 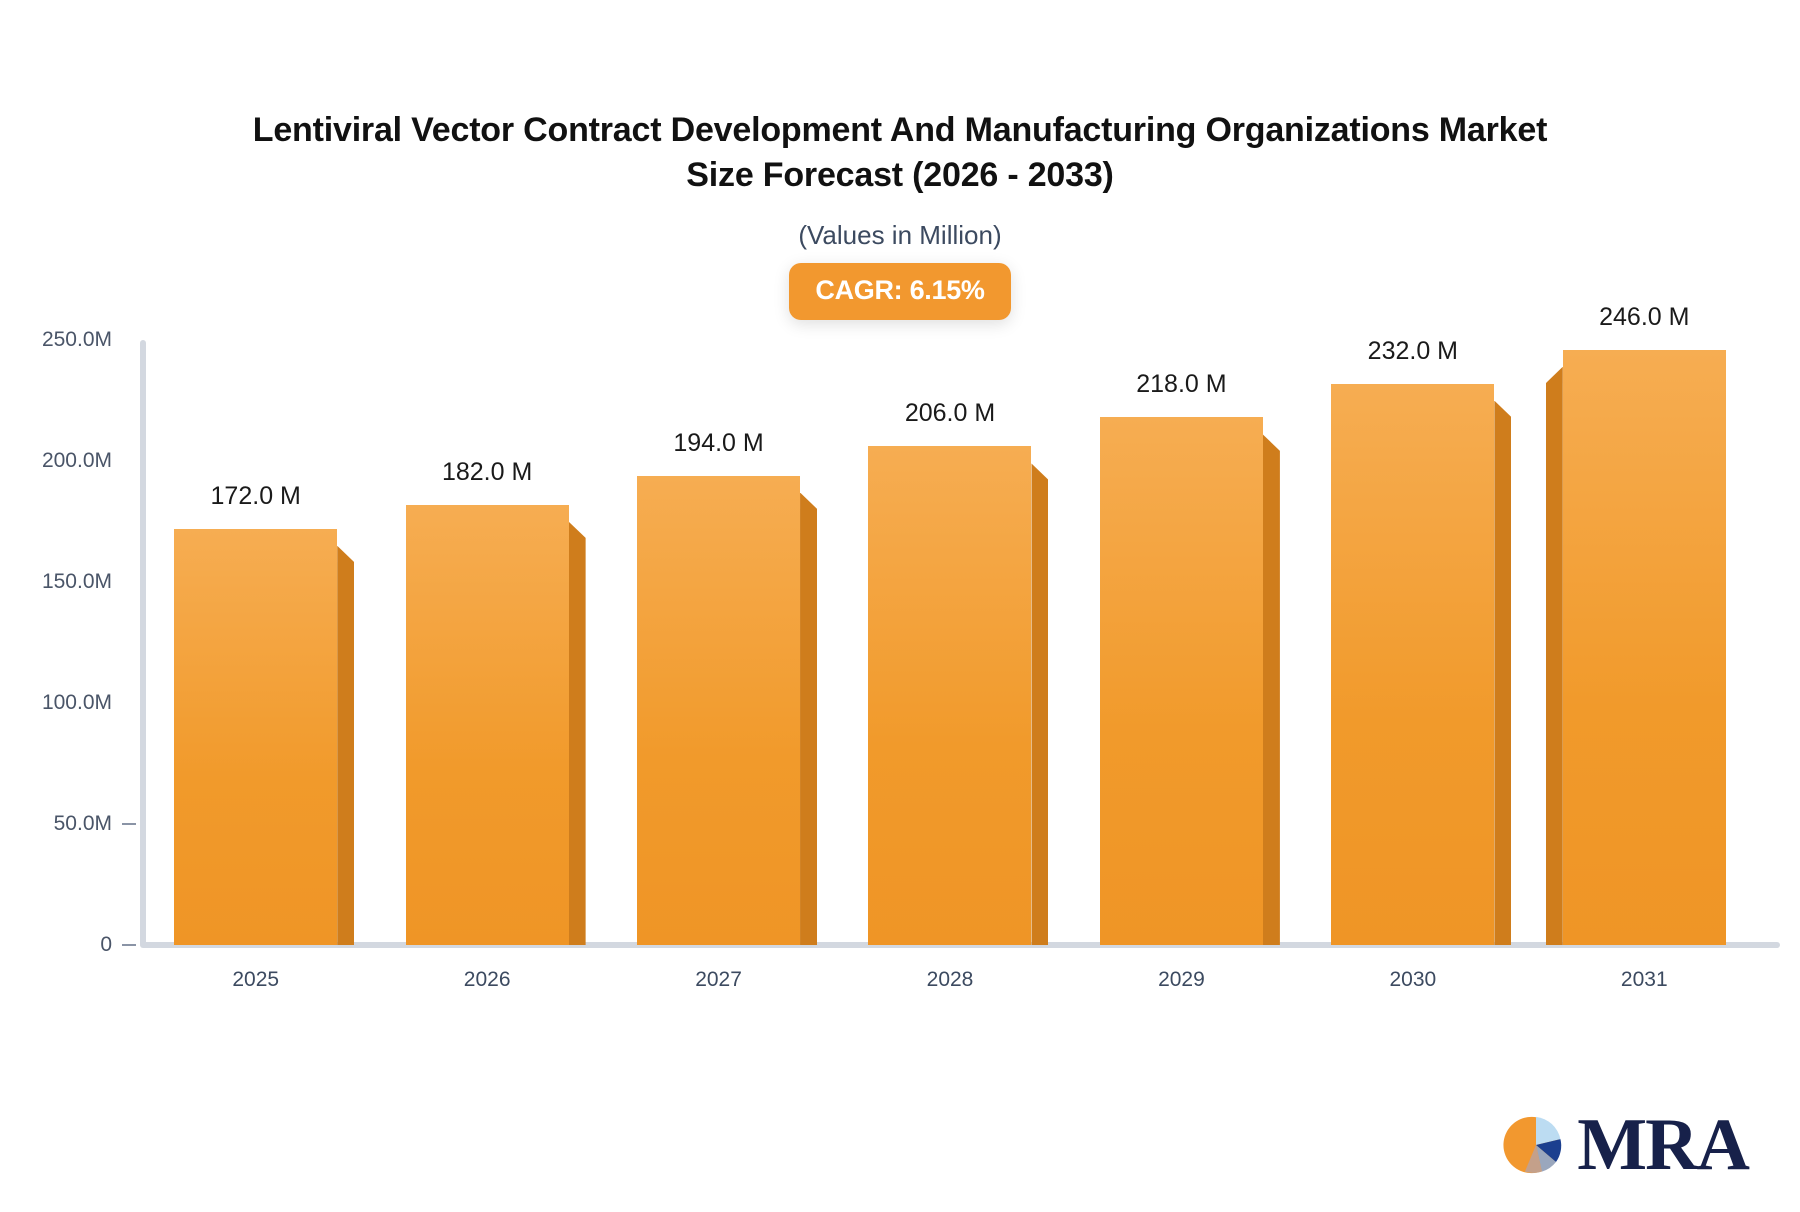 I want to click on bar-value-label: 246.0 M, so click(x=1644, y=316).